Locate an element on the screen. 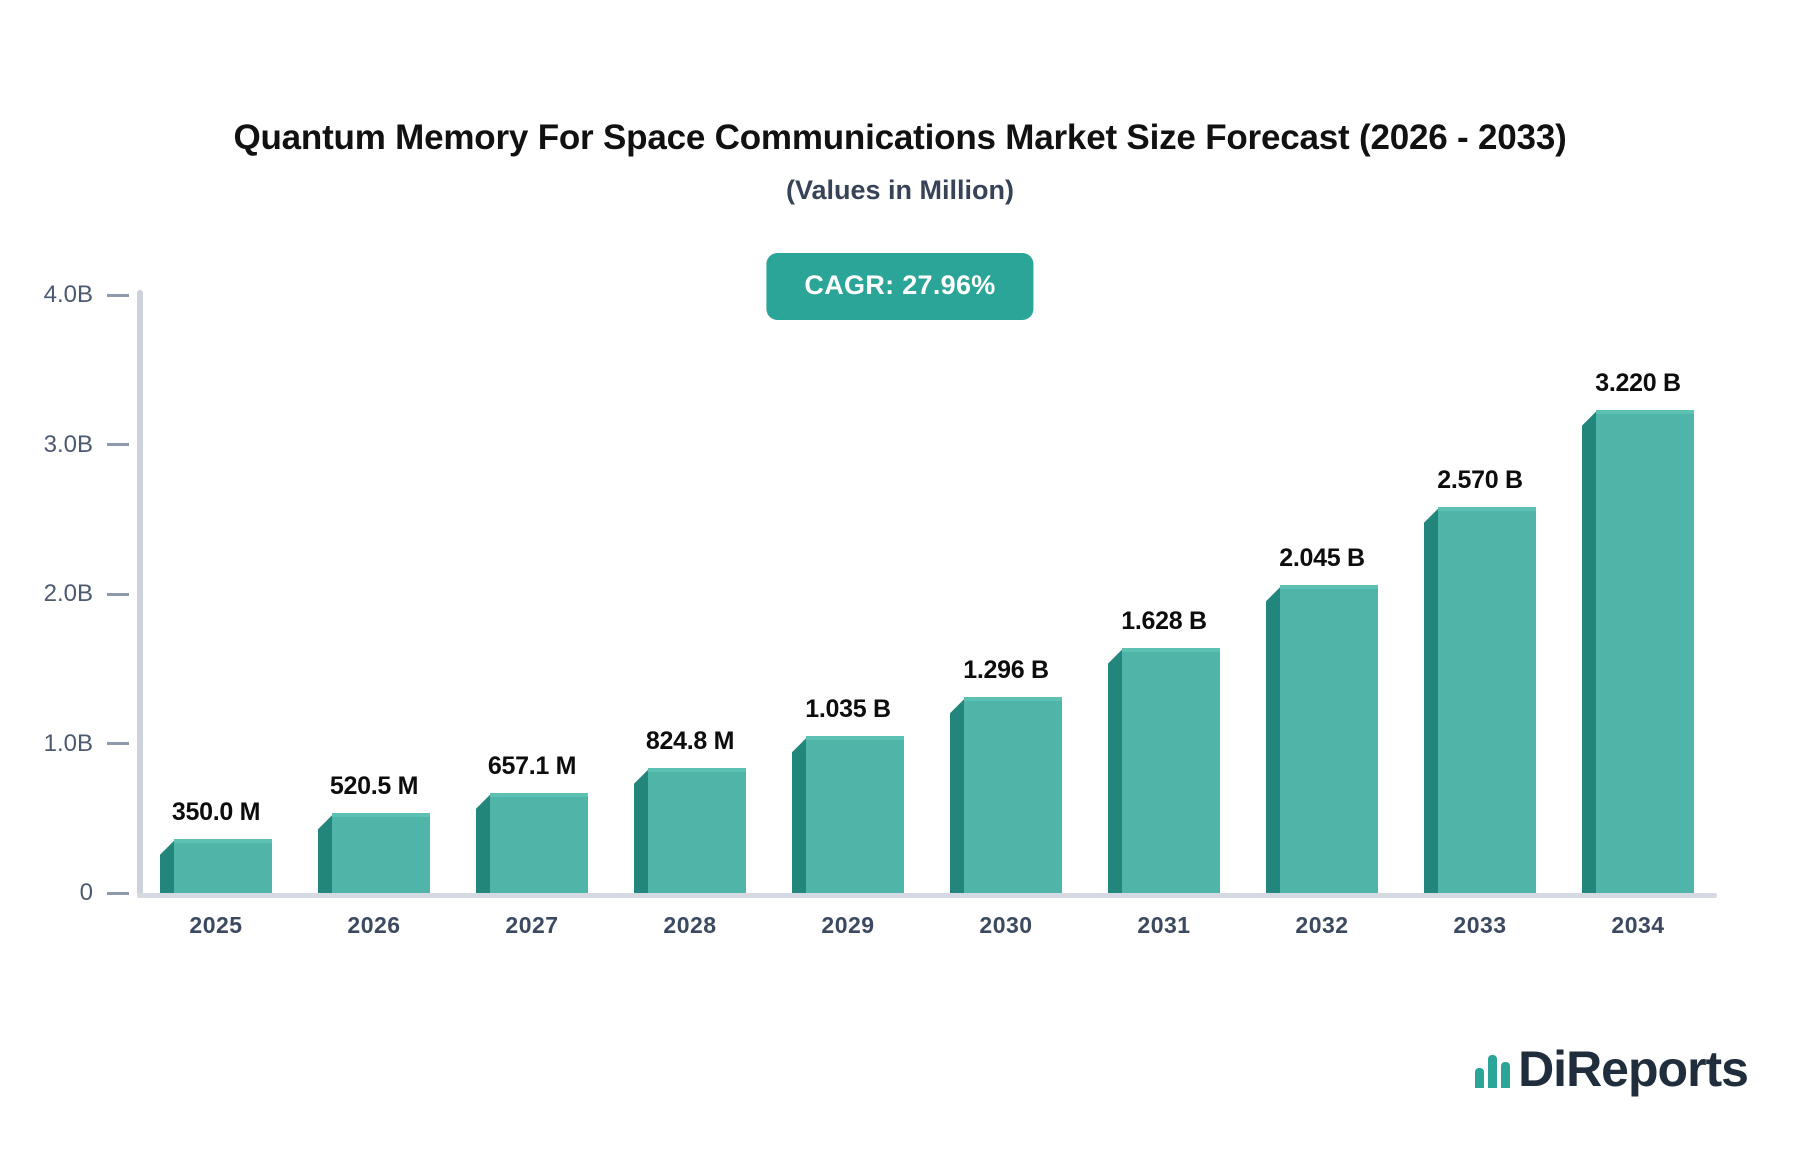  x-tick-2025: 2025 is located at coordinates (216, 925).